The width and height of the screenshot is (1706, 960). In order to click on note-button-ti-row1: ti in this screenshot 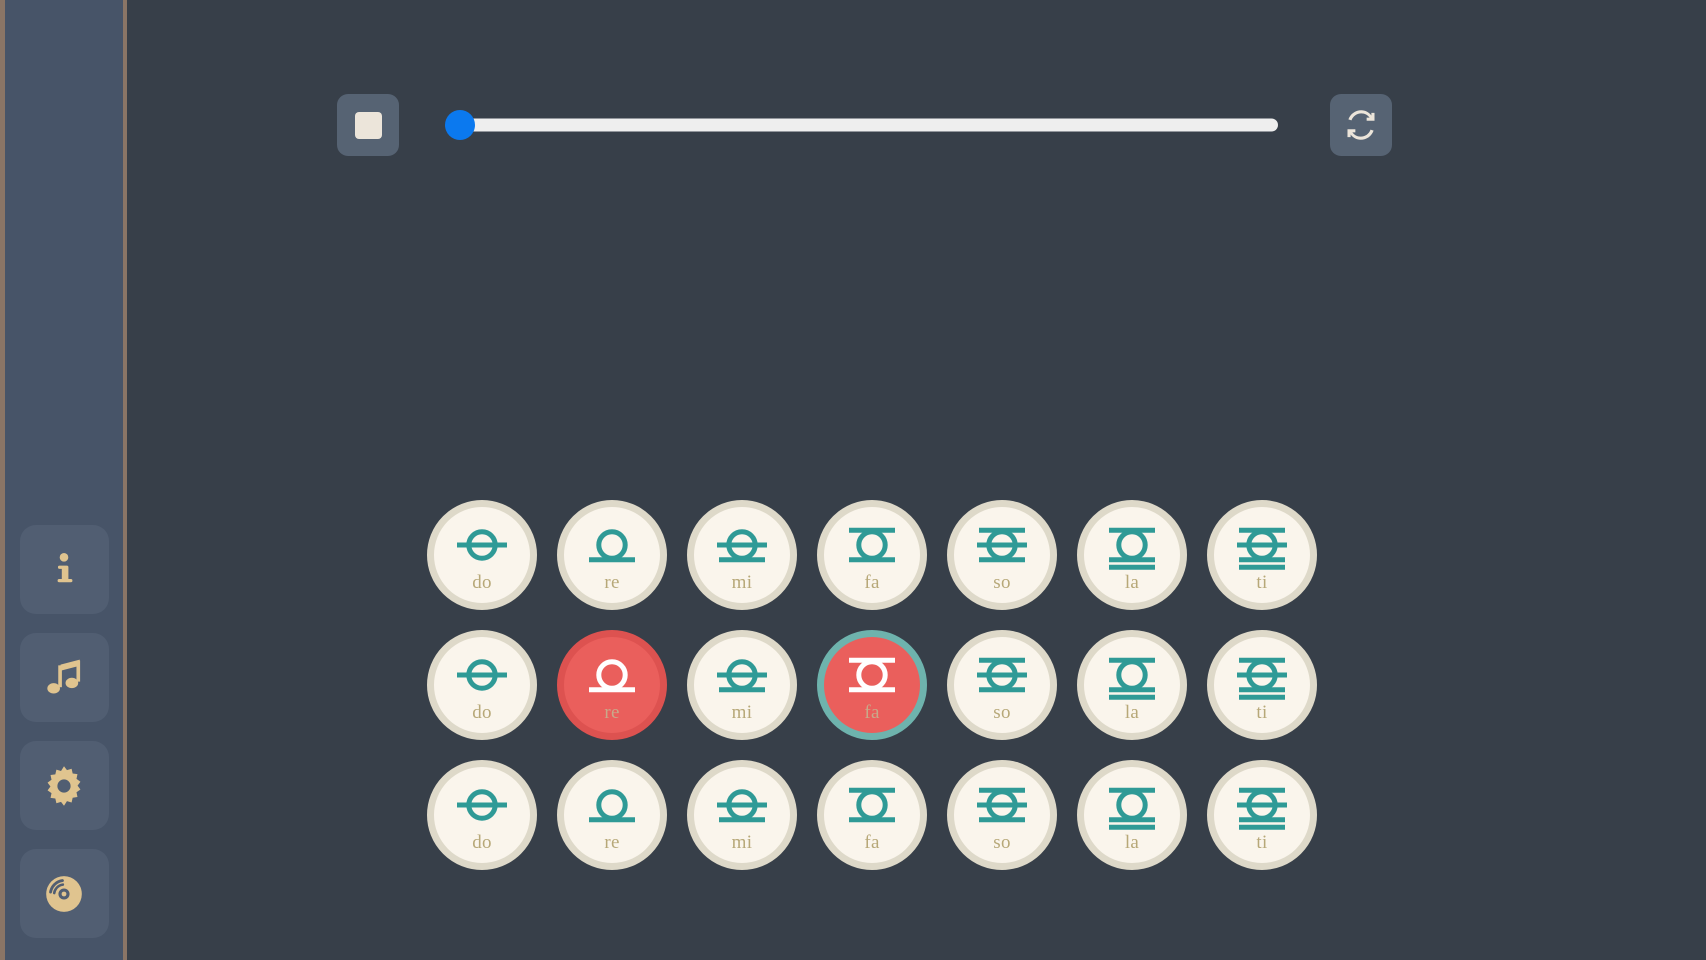, I will do `click(1262, 555)`.